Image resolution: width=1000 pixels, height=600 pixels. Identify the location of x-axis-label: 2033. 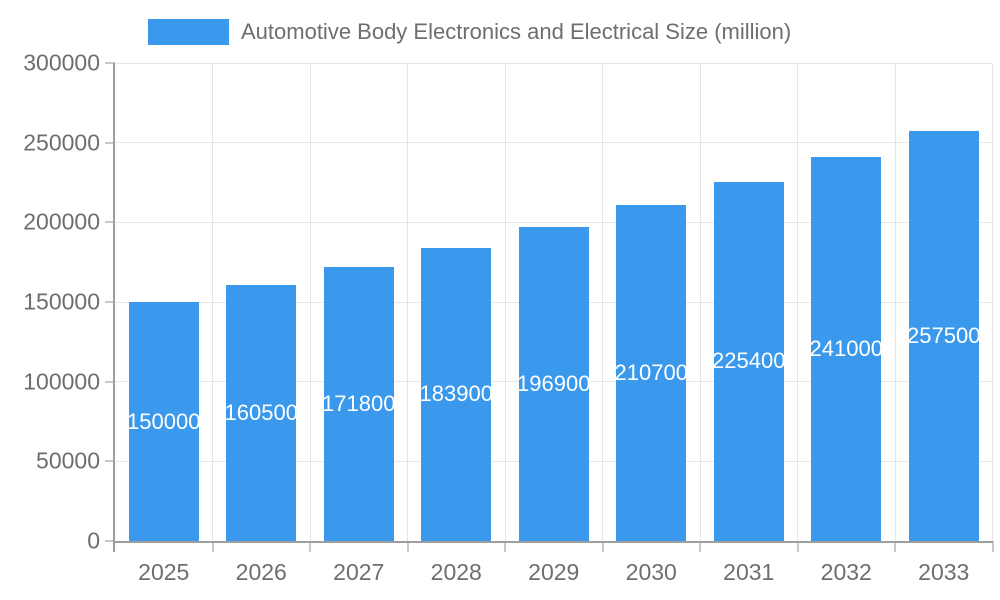
(944, 572).